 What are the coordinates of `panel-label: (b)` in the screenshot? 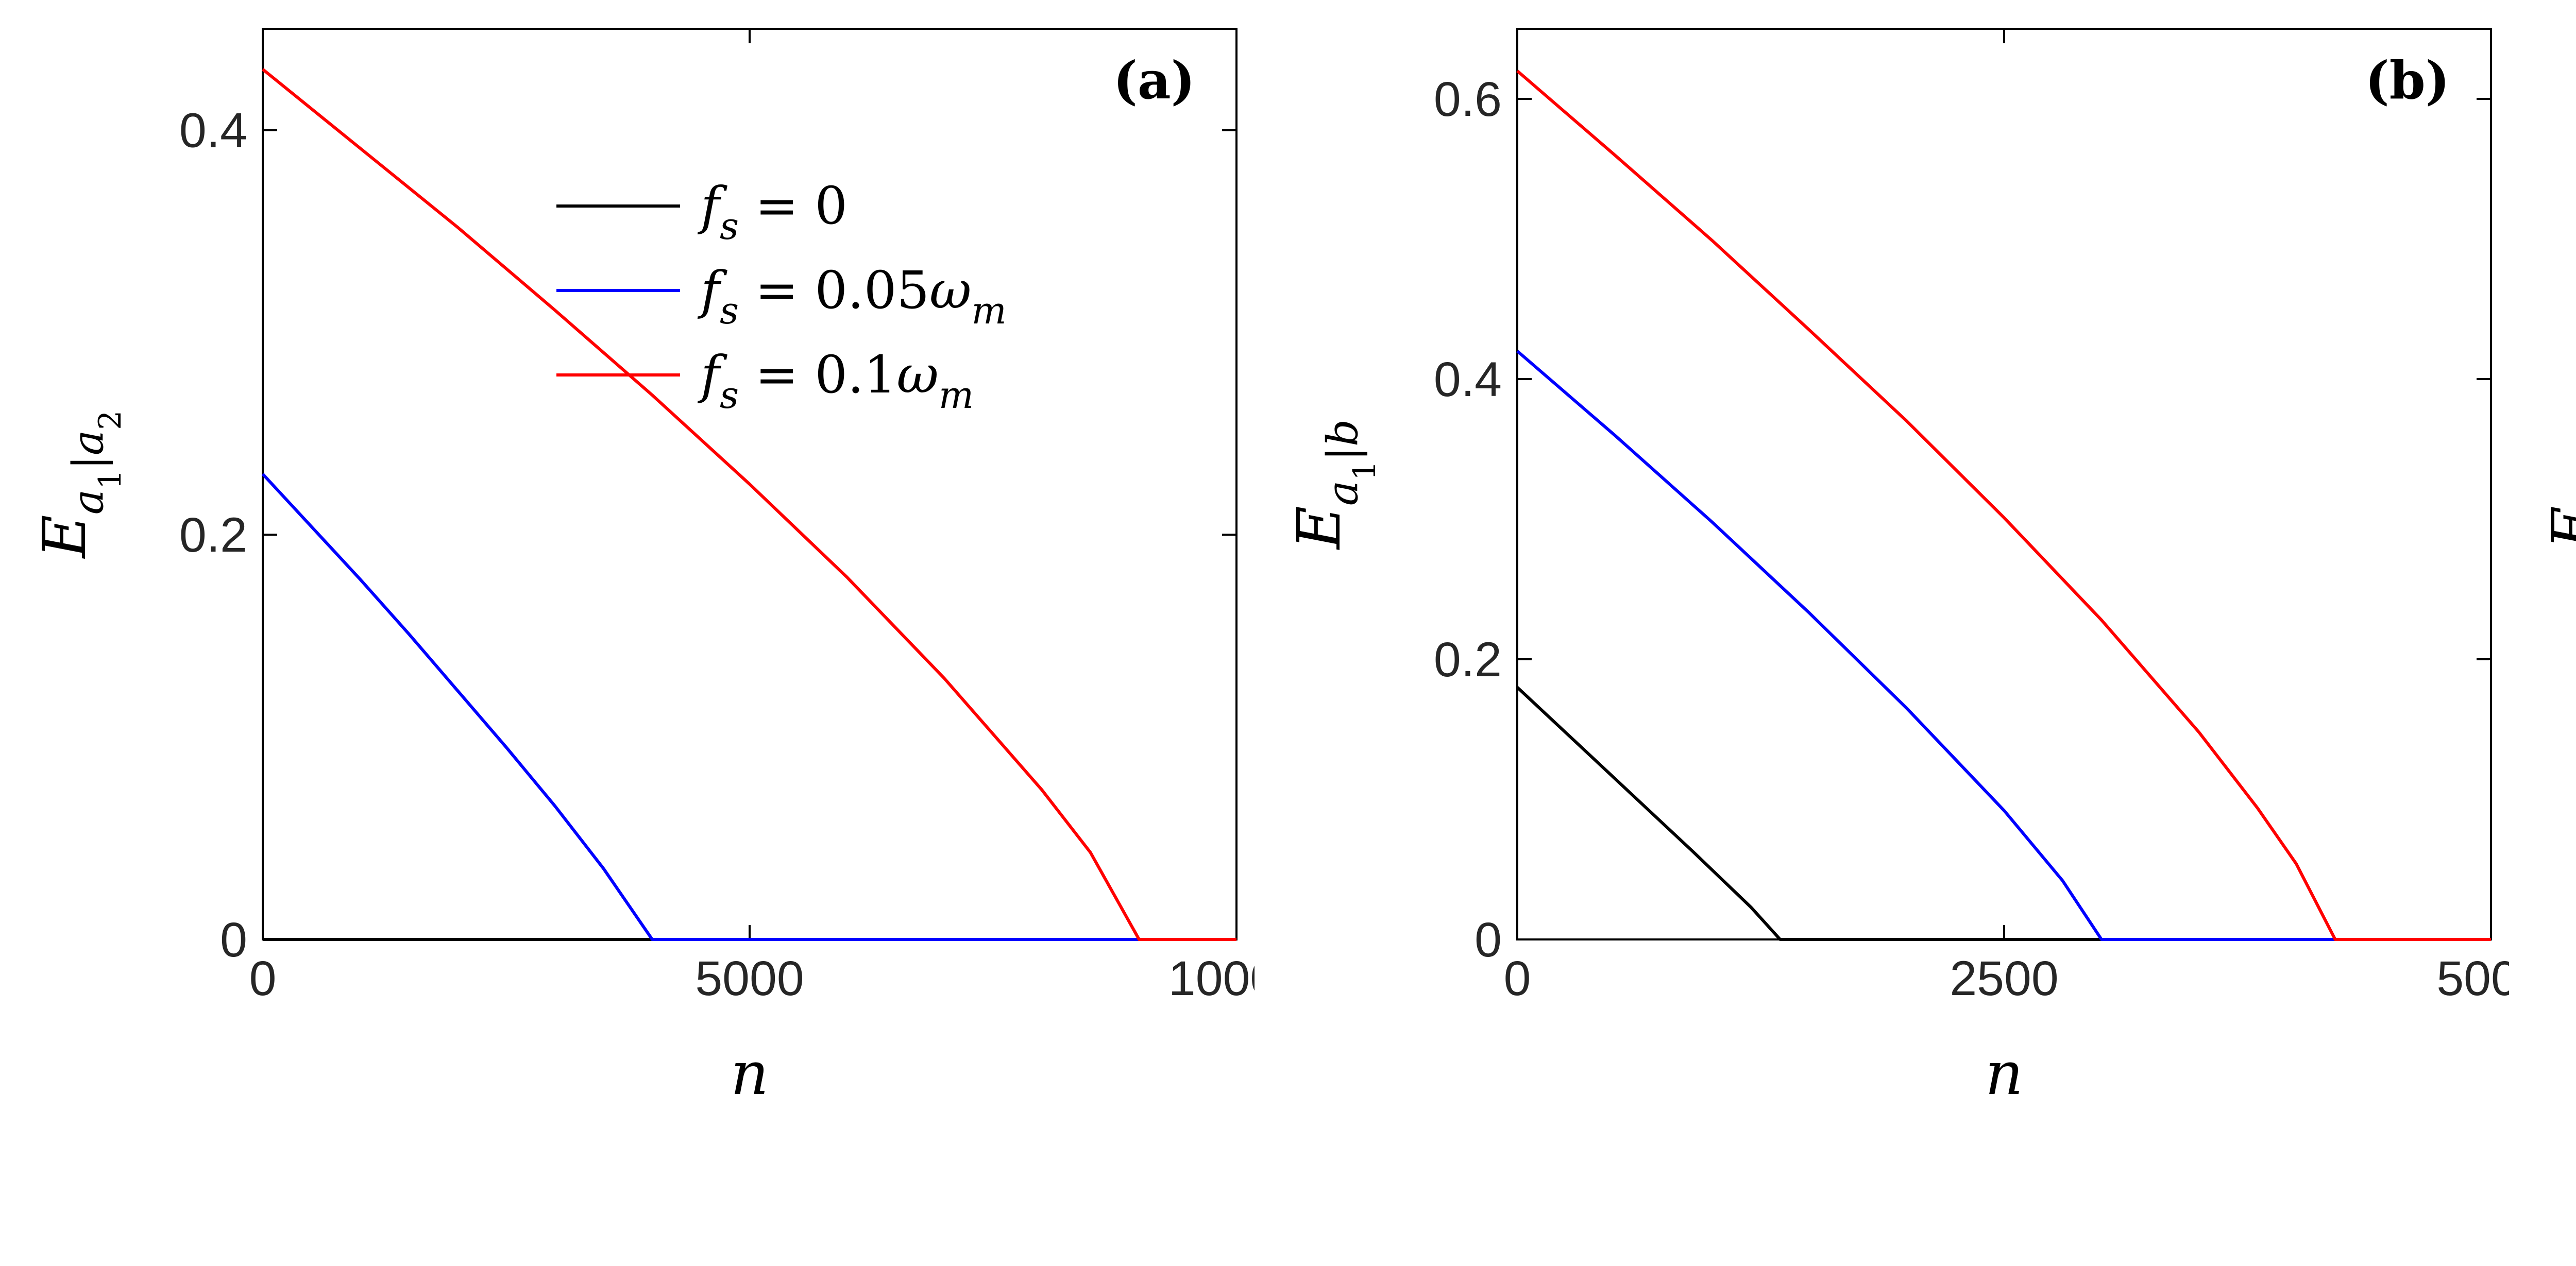 It's located at (2407, 80).